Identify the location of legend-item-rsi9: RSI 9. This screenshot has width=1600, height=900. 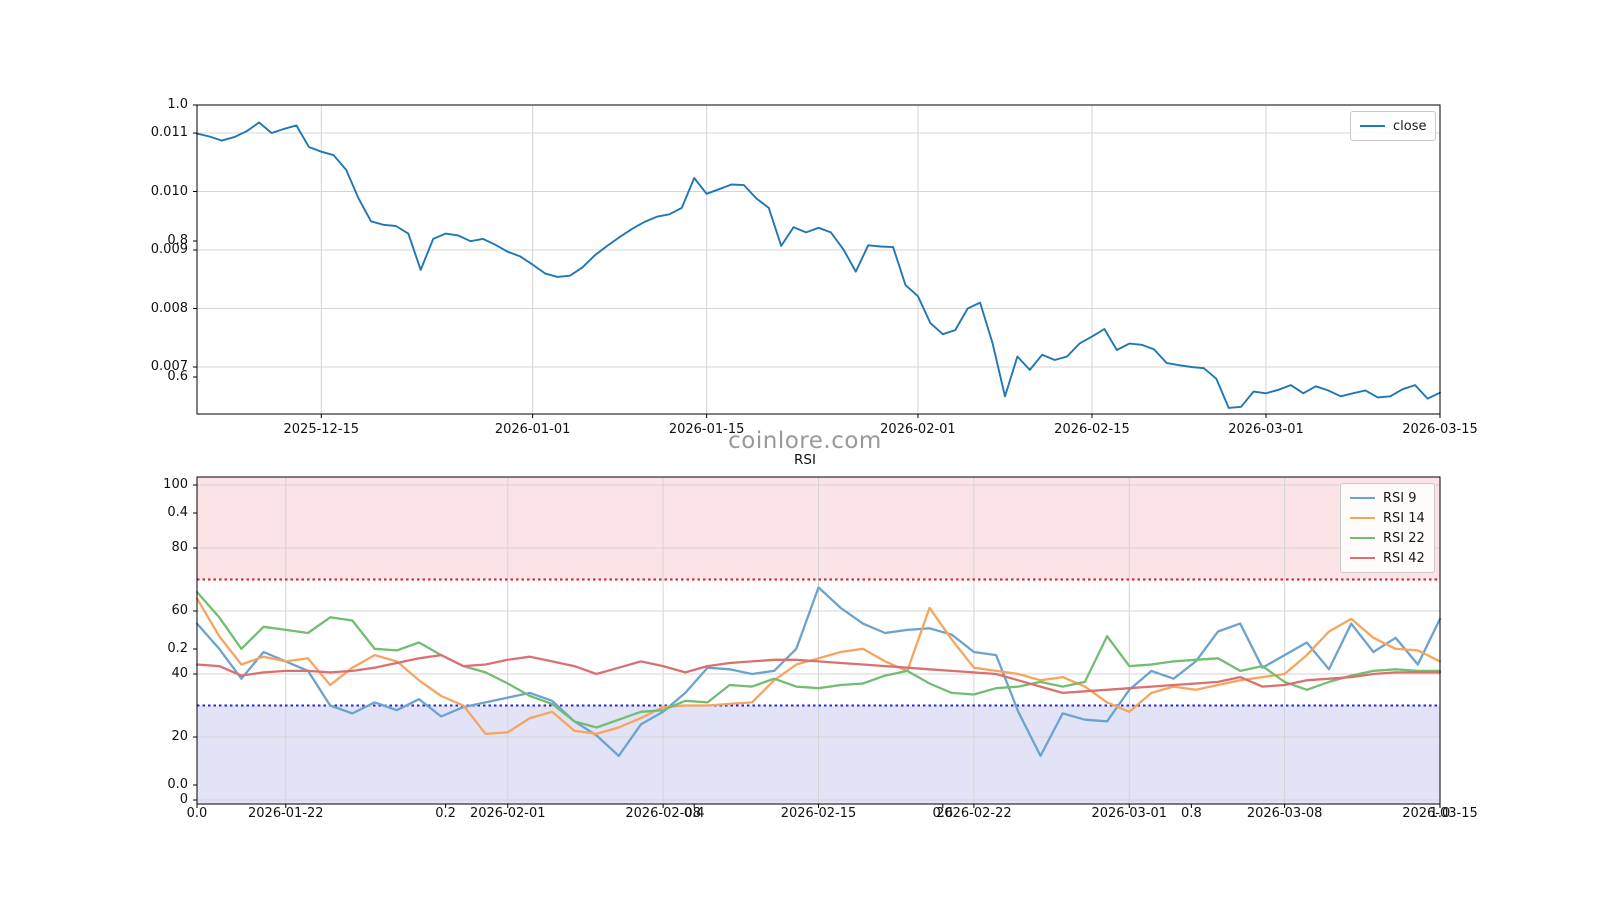
(1387, 498).